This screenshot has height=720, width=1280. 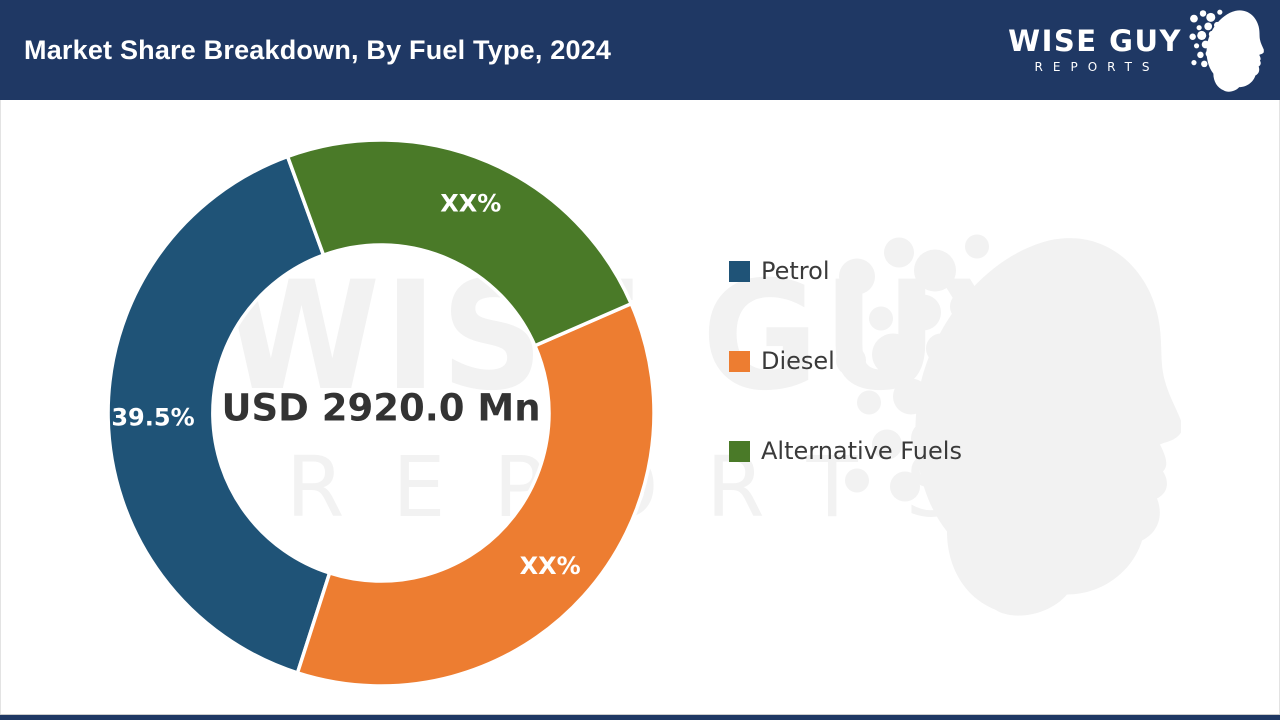 What do you see at coordinates (739, 451) in the screenshot?
I see `legend-swatch-alternative-fuels` at bounding box center [739, 451].